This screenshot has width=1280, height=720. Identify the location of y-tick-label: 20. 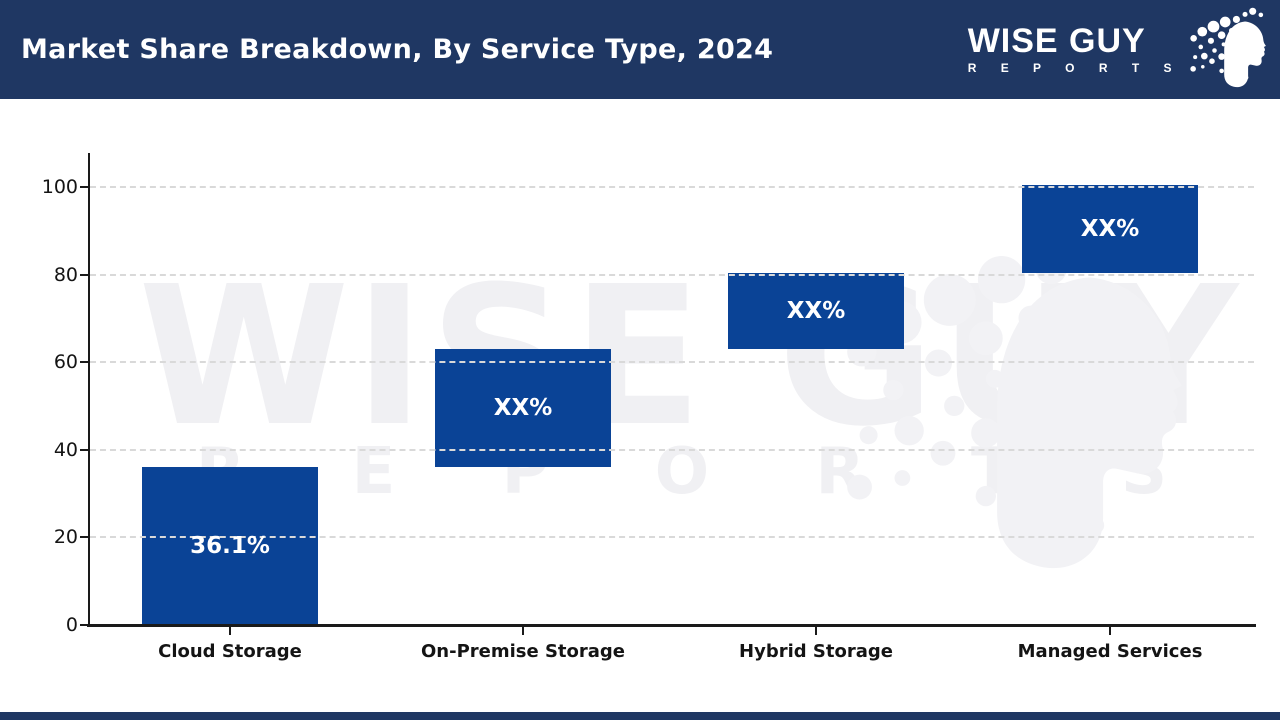
(65, 537).